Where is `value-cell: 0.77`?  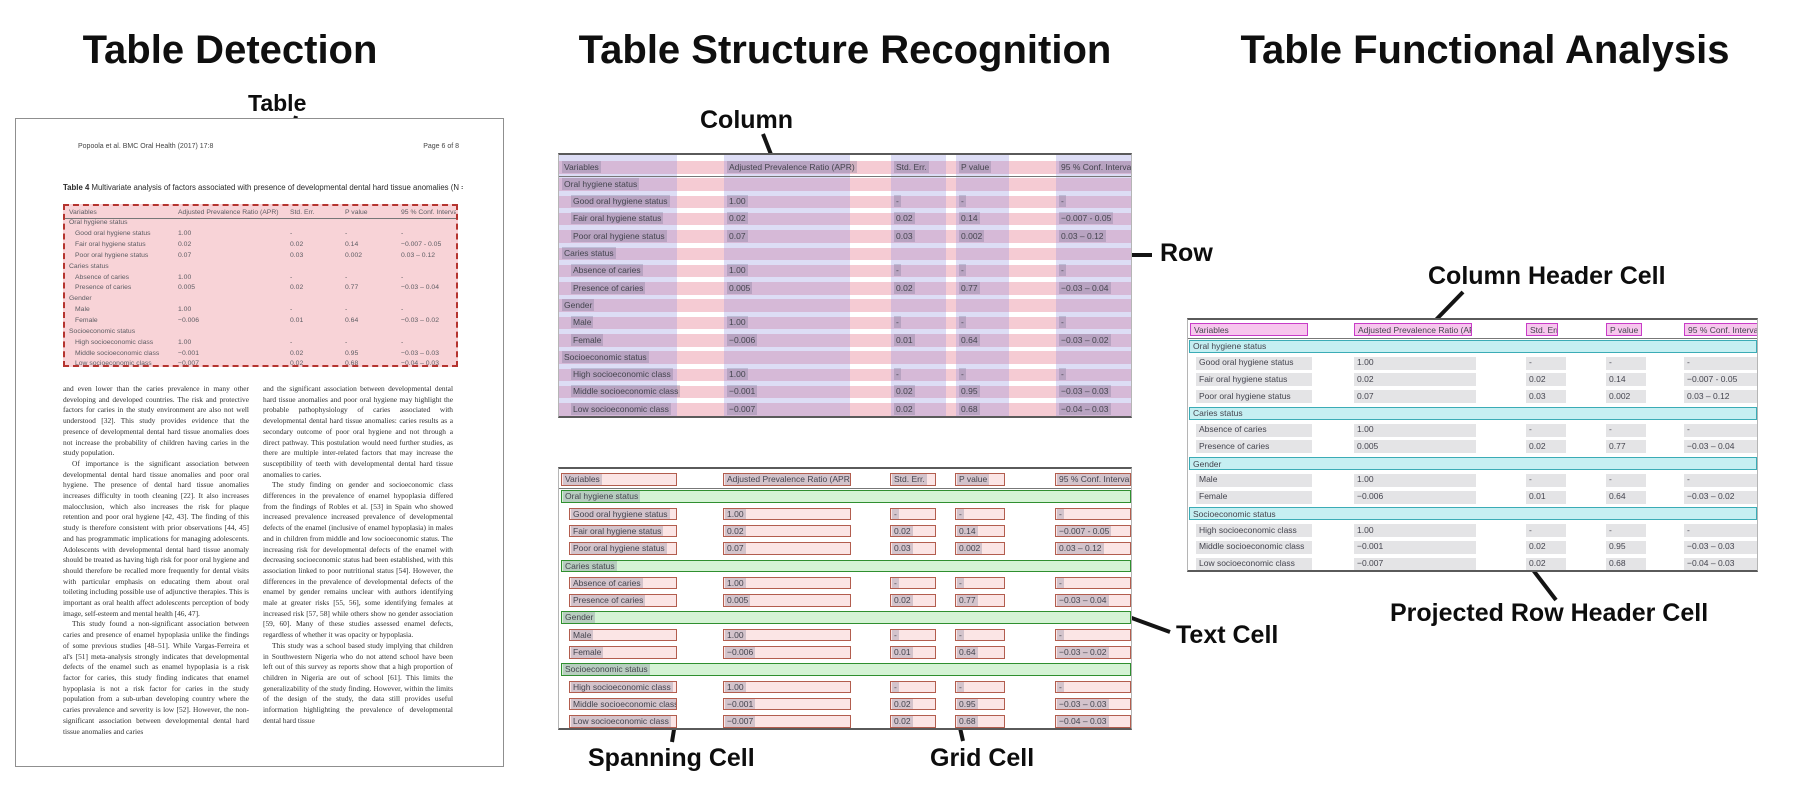 value-cell: 0.77 is located at coordinates (352, 288).